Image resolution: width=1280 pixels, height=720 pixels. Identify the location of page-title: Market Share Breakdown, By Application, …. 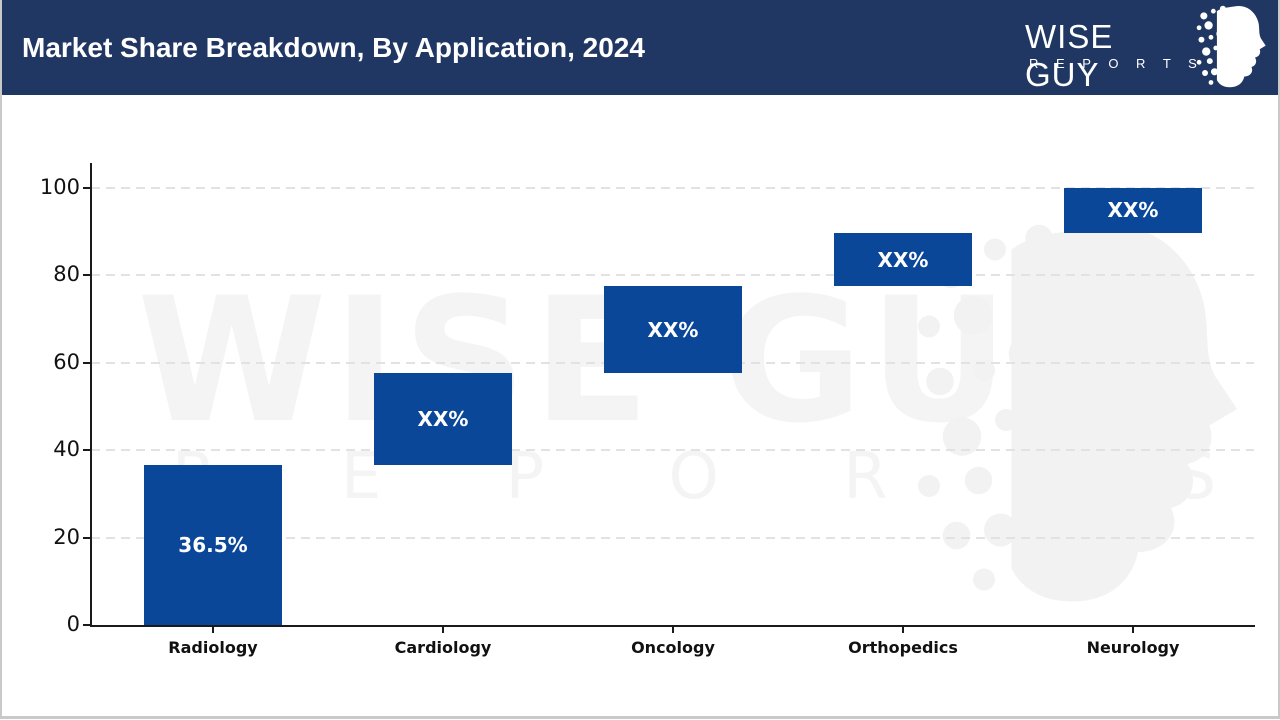
(333, 47).